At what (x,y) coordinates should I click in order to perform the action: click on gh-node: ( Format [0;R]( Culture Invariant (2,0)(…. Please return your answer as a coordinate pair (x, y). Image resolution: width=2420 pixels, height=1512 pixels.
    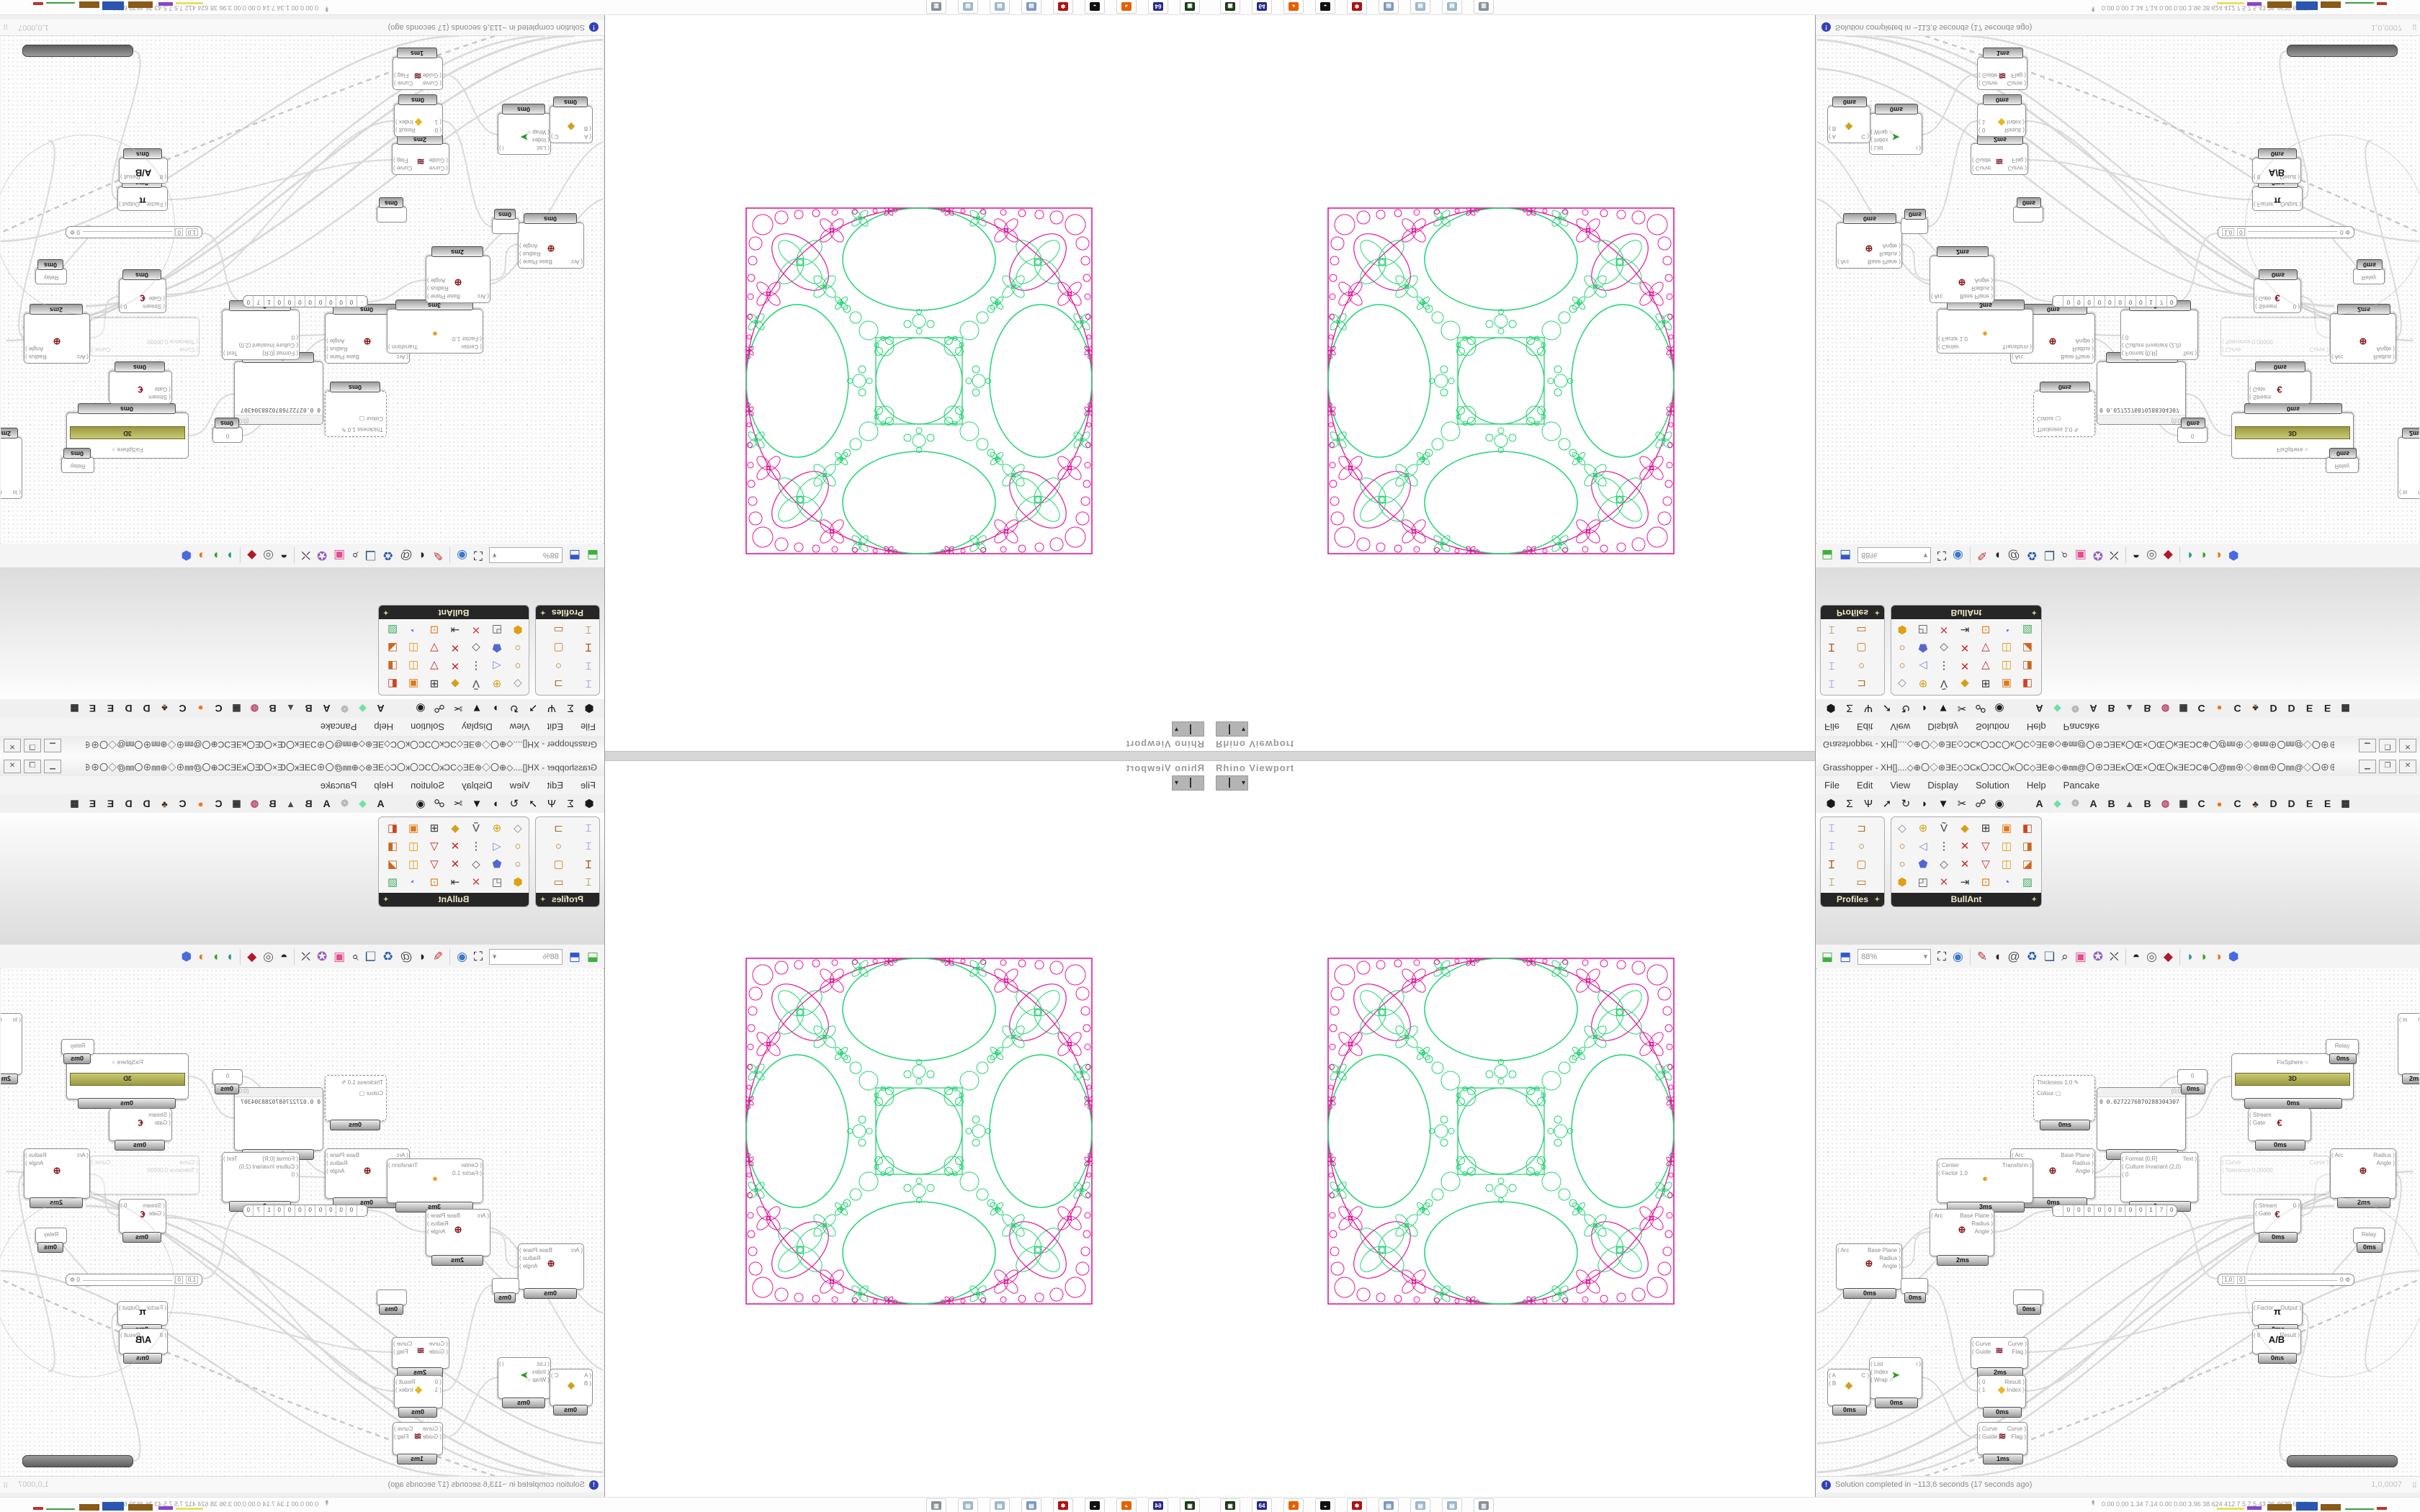
    Looking at the image, I should click on (261, 330).